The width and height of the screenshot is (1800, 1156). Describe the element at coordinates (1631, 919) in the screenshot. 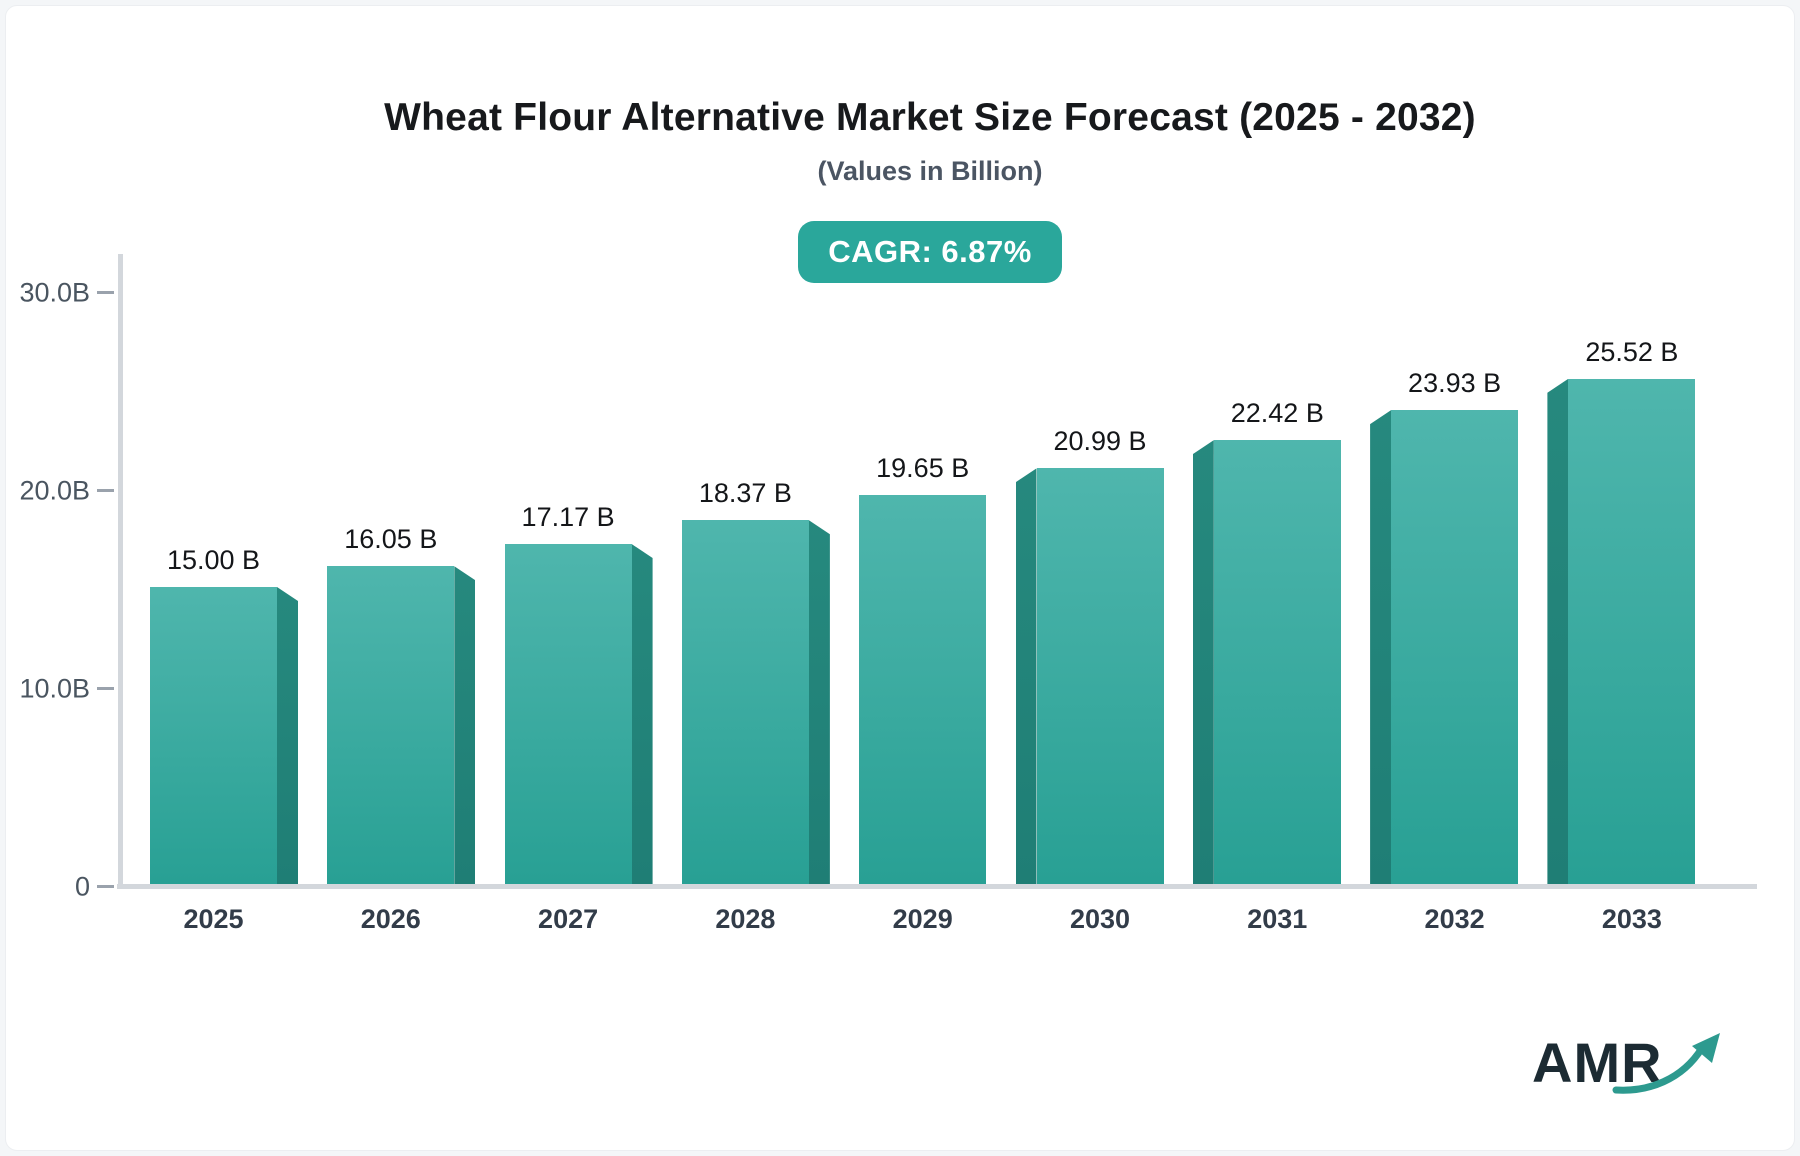

I see `x-axis-label: 2033` at that location.